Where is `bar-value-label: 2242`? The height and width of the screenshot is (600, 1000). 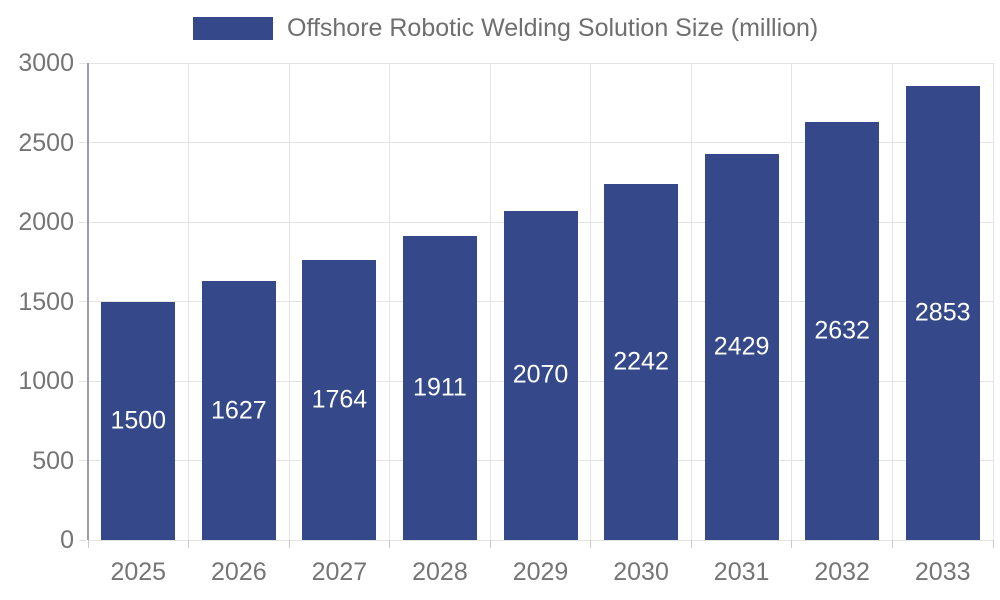
bar-value-label: 2242 is located at coordinates (641, 361).